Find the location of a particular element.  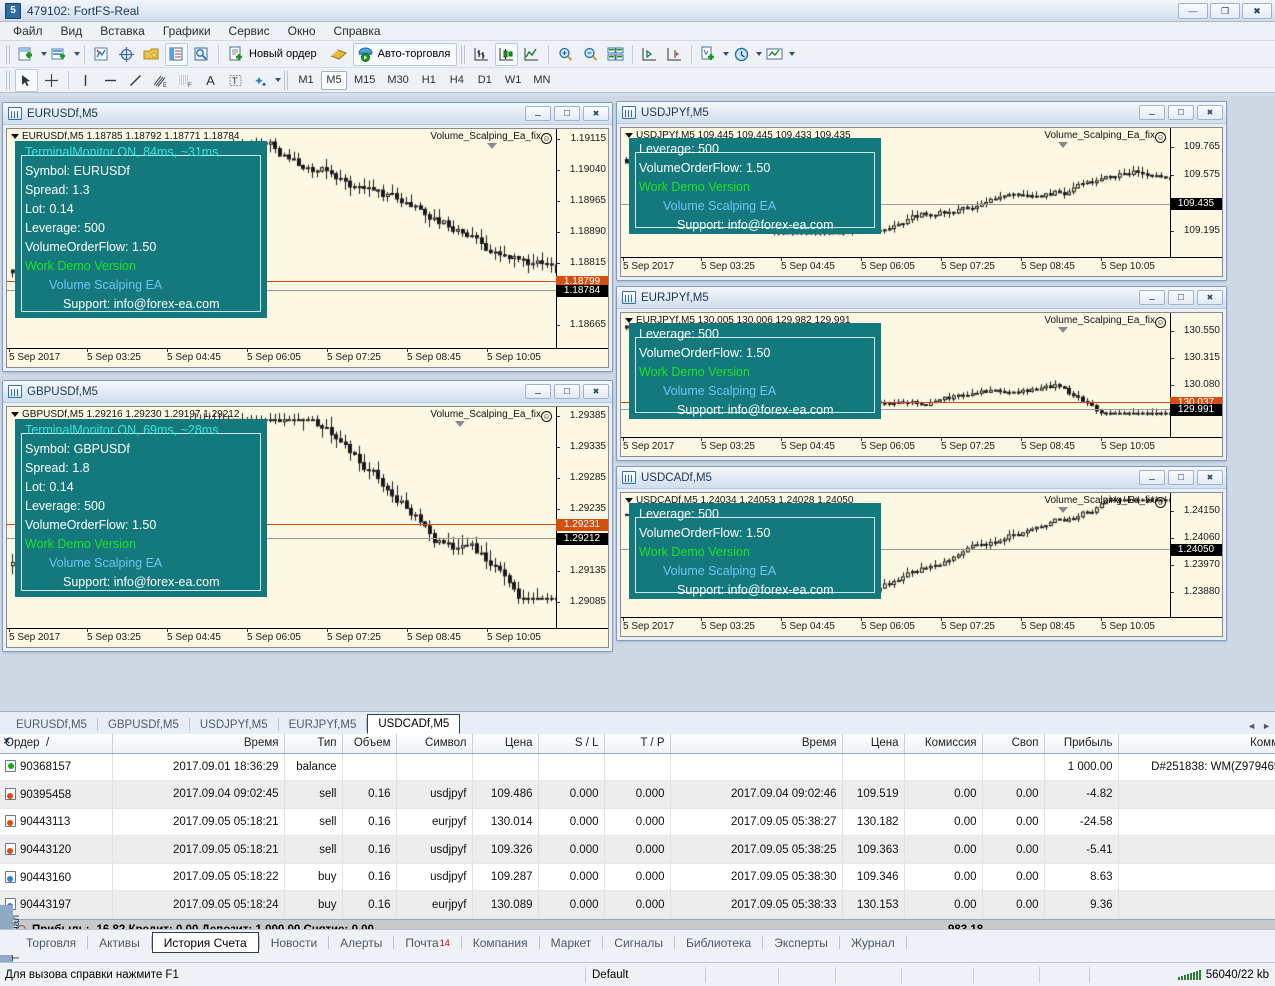

new-order-button: Новый ордер is located at coordinates (274, 54).